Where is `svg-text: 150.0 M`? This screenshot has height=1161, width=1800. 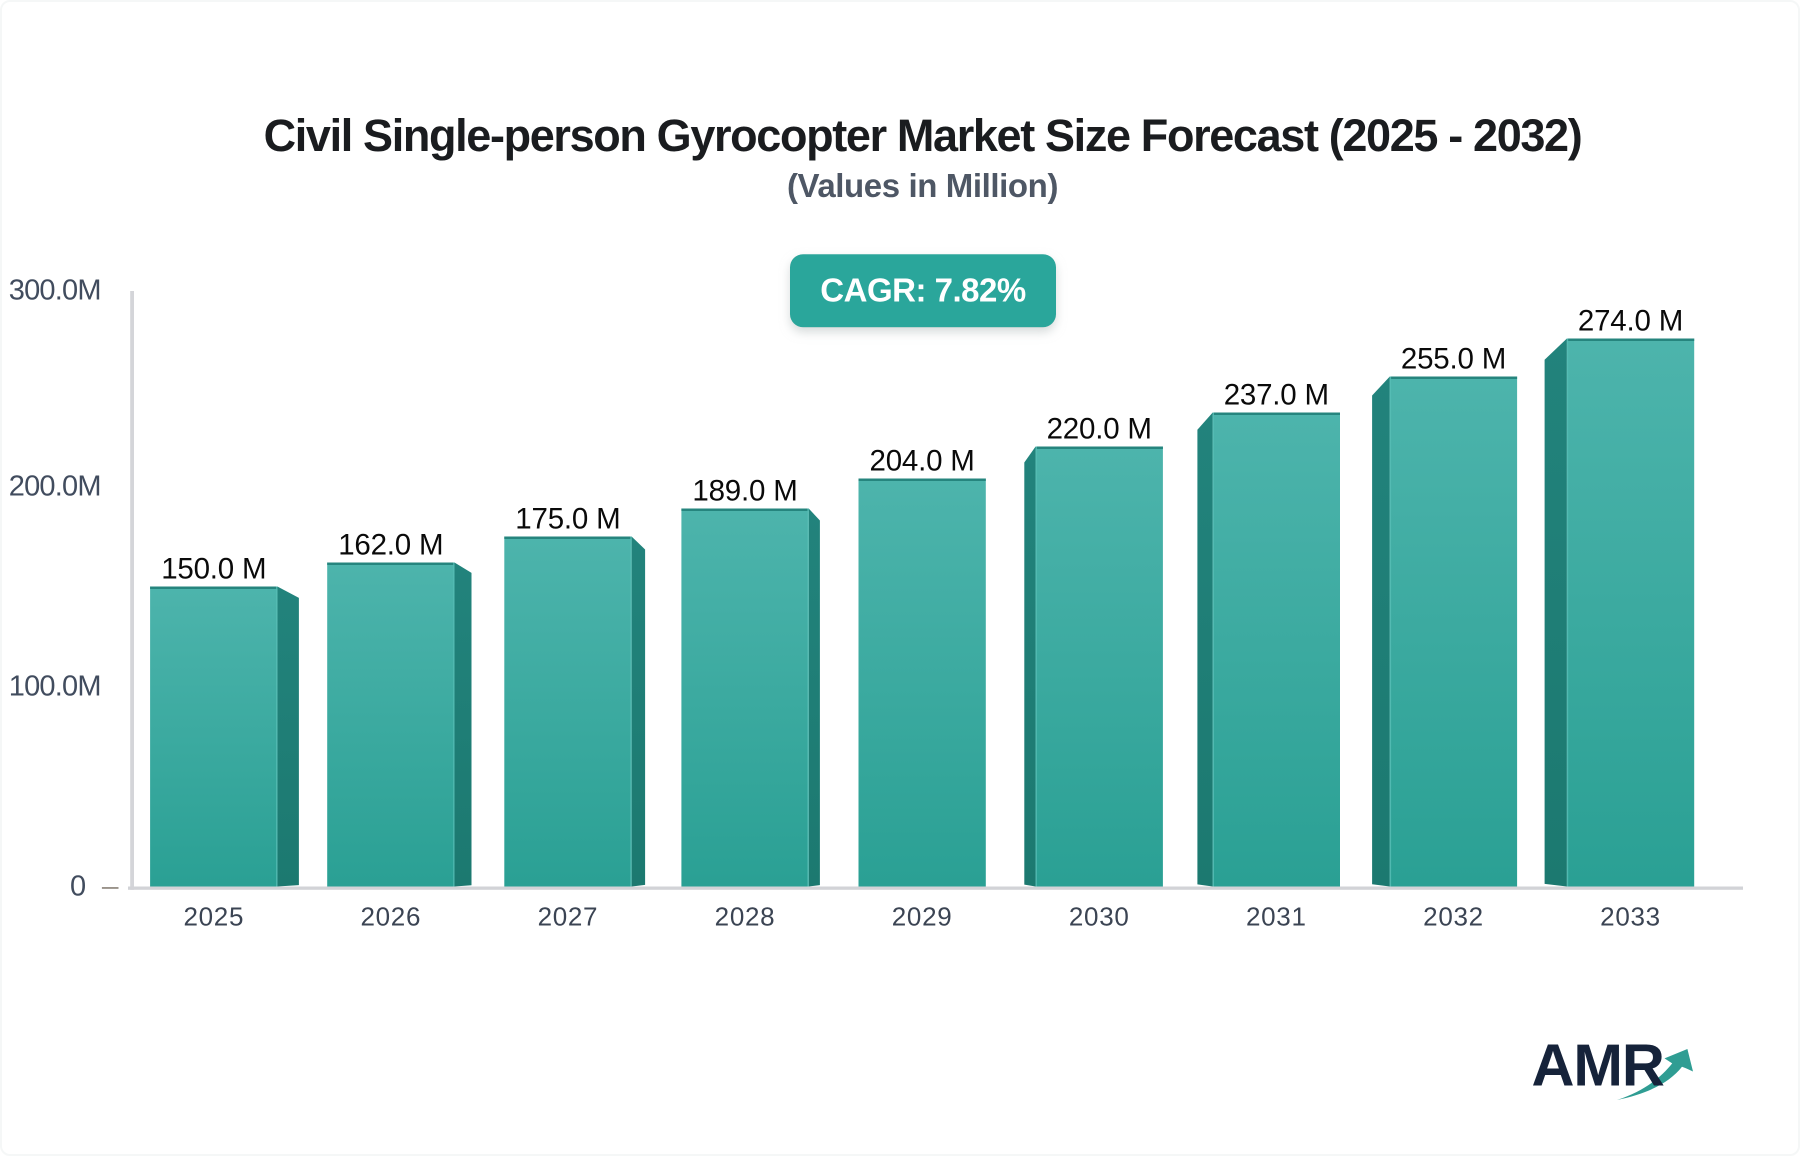
svg-text: 150.0 M is located at coordinates (213, 569).